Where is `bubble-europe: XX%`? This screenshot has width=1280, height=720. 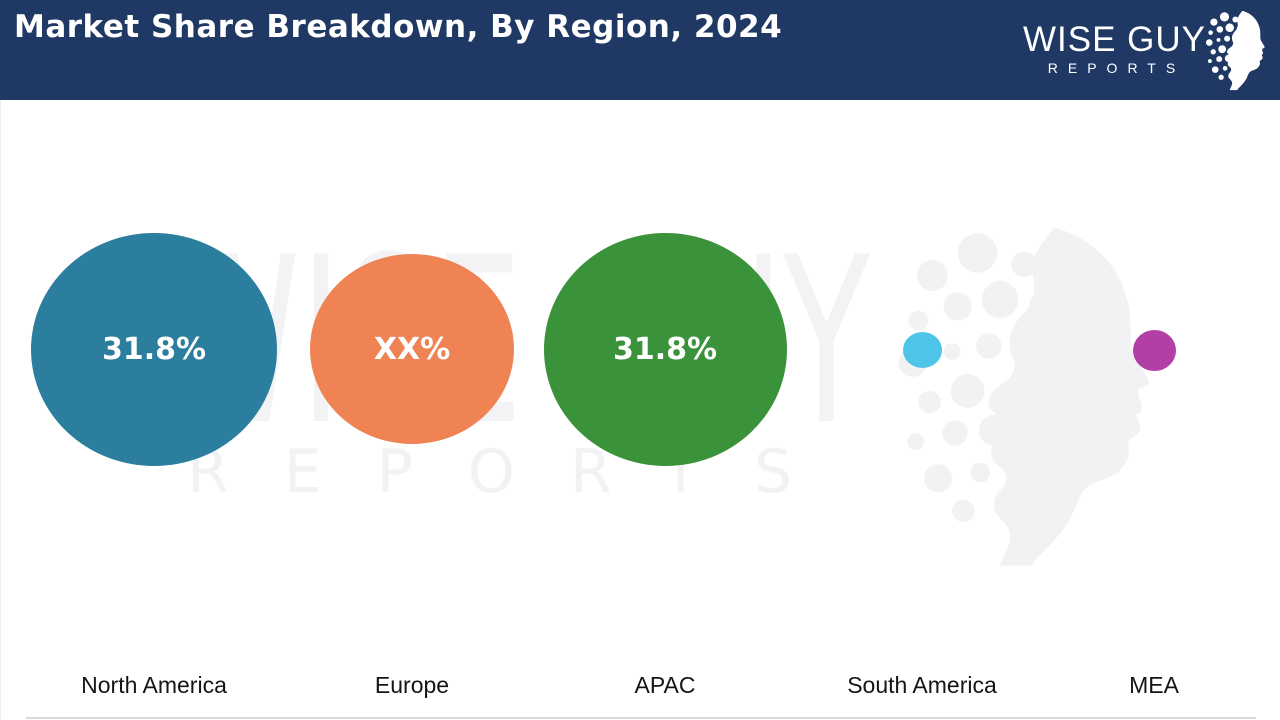
bubble-europe: XX% is located at coordinates (412, 349).